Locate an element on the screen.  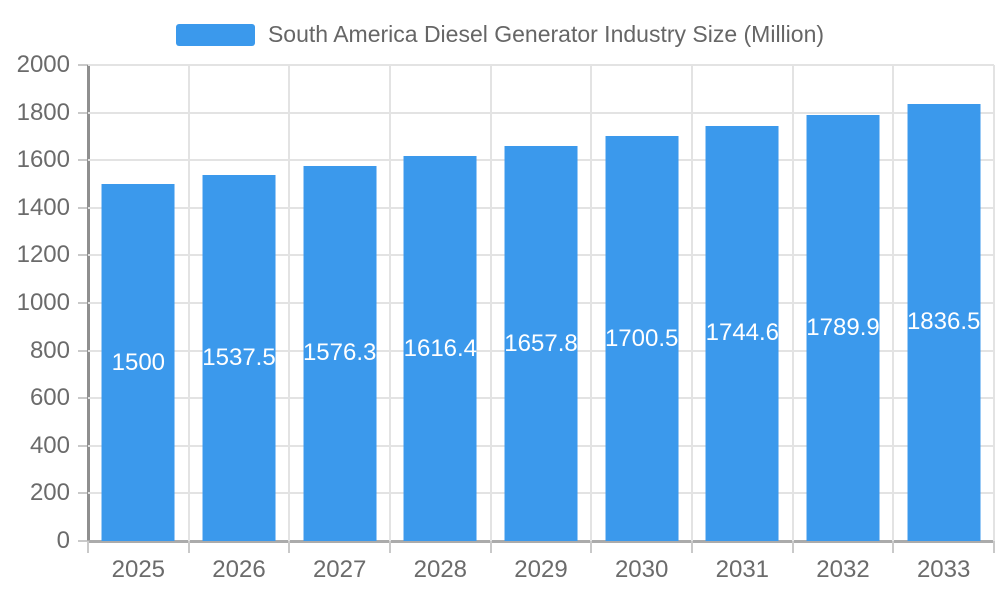
bar: 1576.3 is located at coordinates (339, 353).